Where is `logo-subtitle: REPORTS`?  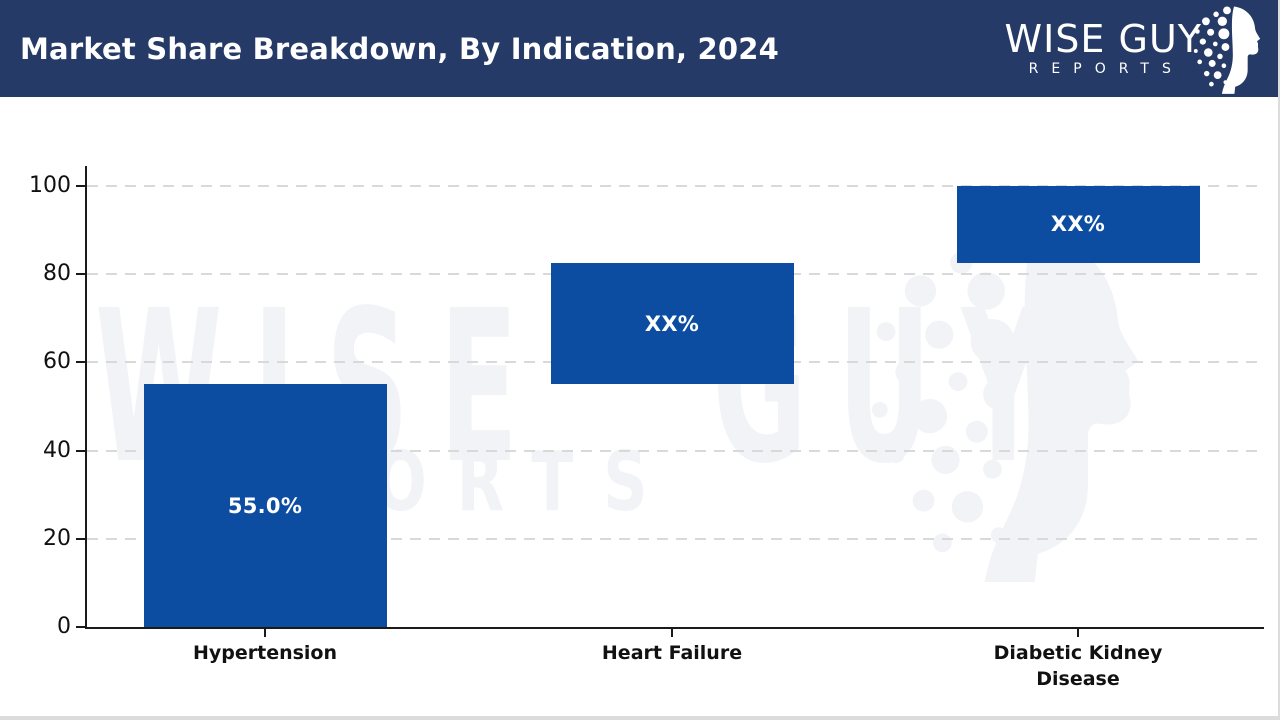
logo-subtitle: REPORTS is located at coordinates (1106, 69).